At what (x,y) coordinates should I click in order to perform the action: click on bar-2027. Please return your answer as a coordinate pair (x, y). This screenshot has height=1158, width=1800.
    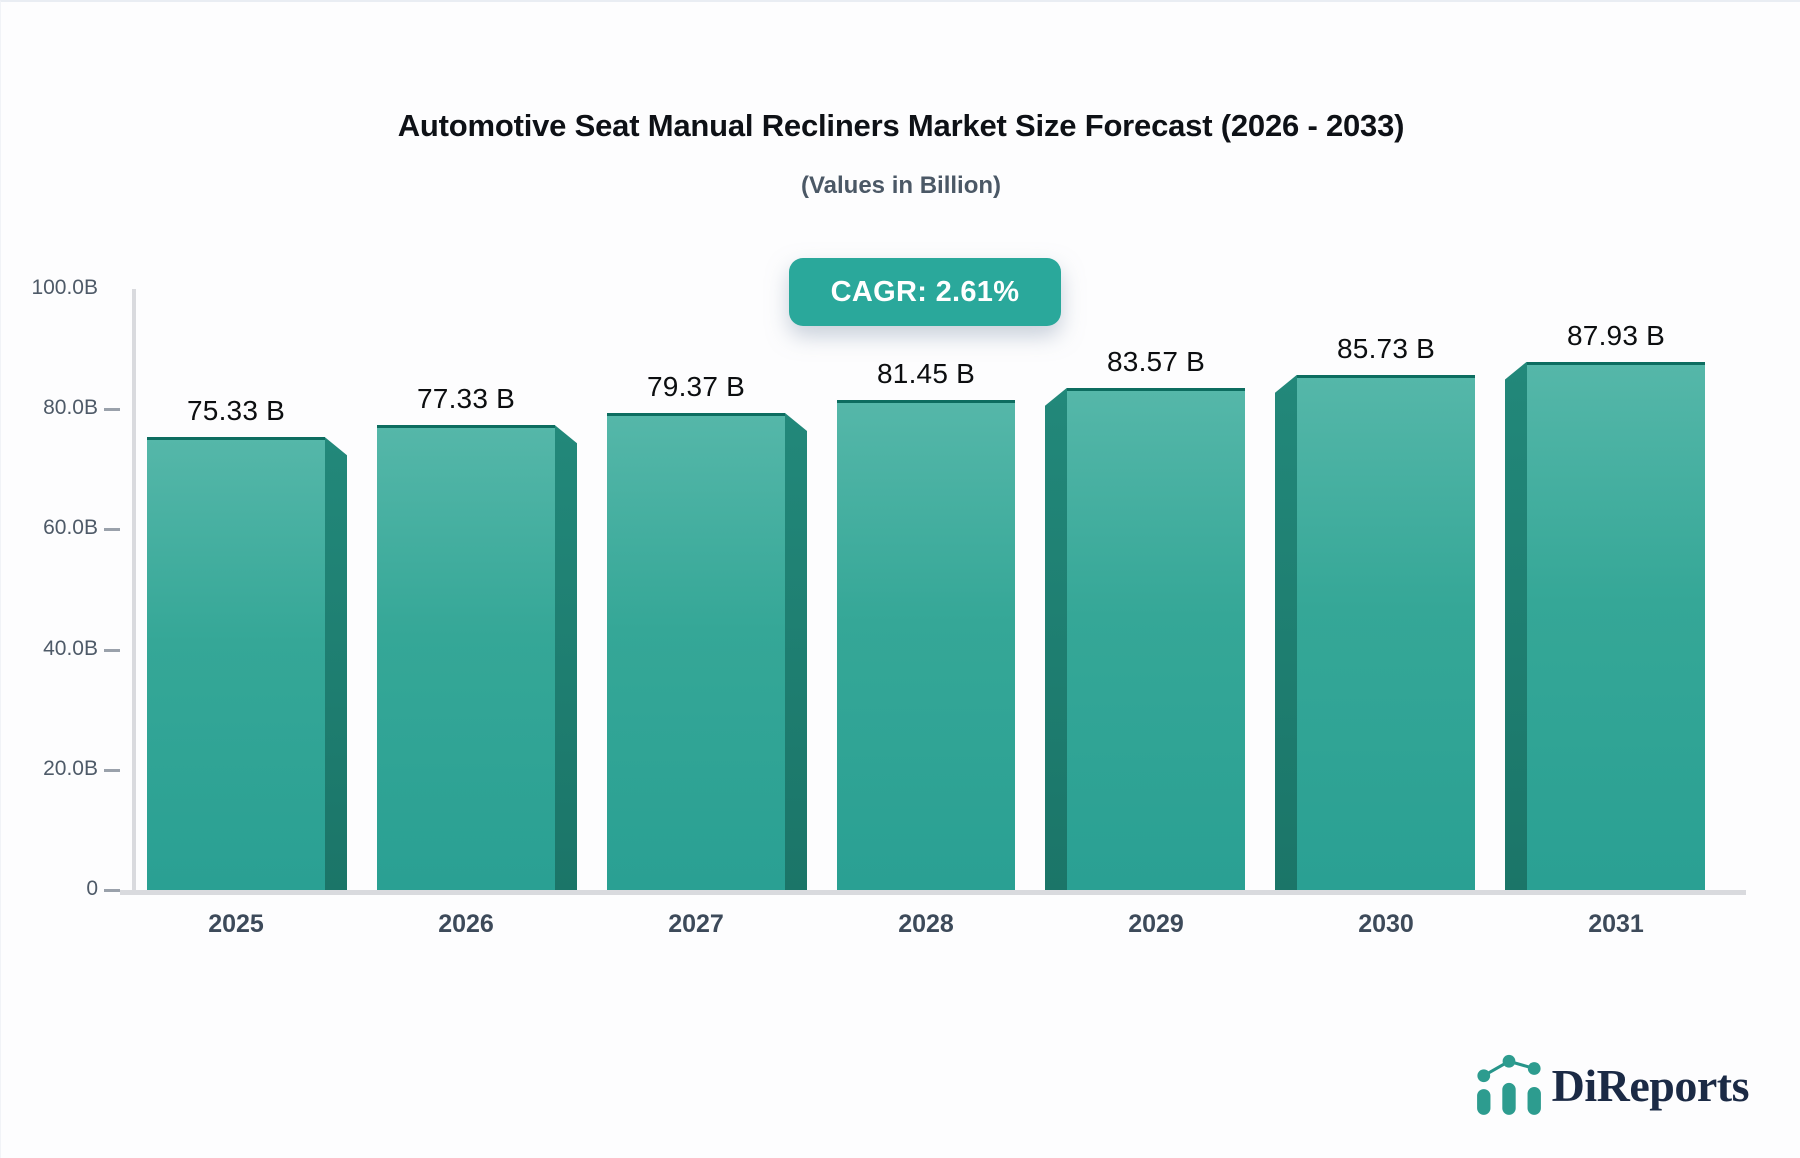
    Looking at the image, I should click on (696, 651).